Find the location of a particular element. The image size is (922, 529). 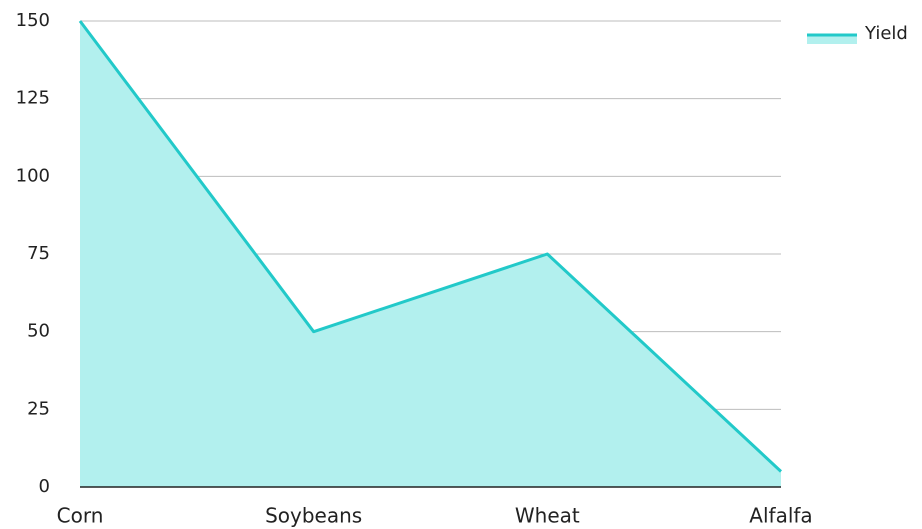

legend-swatch is located at coordinates (832, 39).